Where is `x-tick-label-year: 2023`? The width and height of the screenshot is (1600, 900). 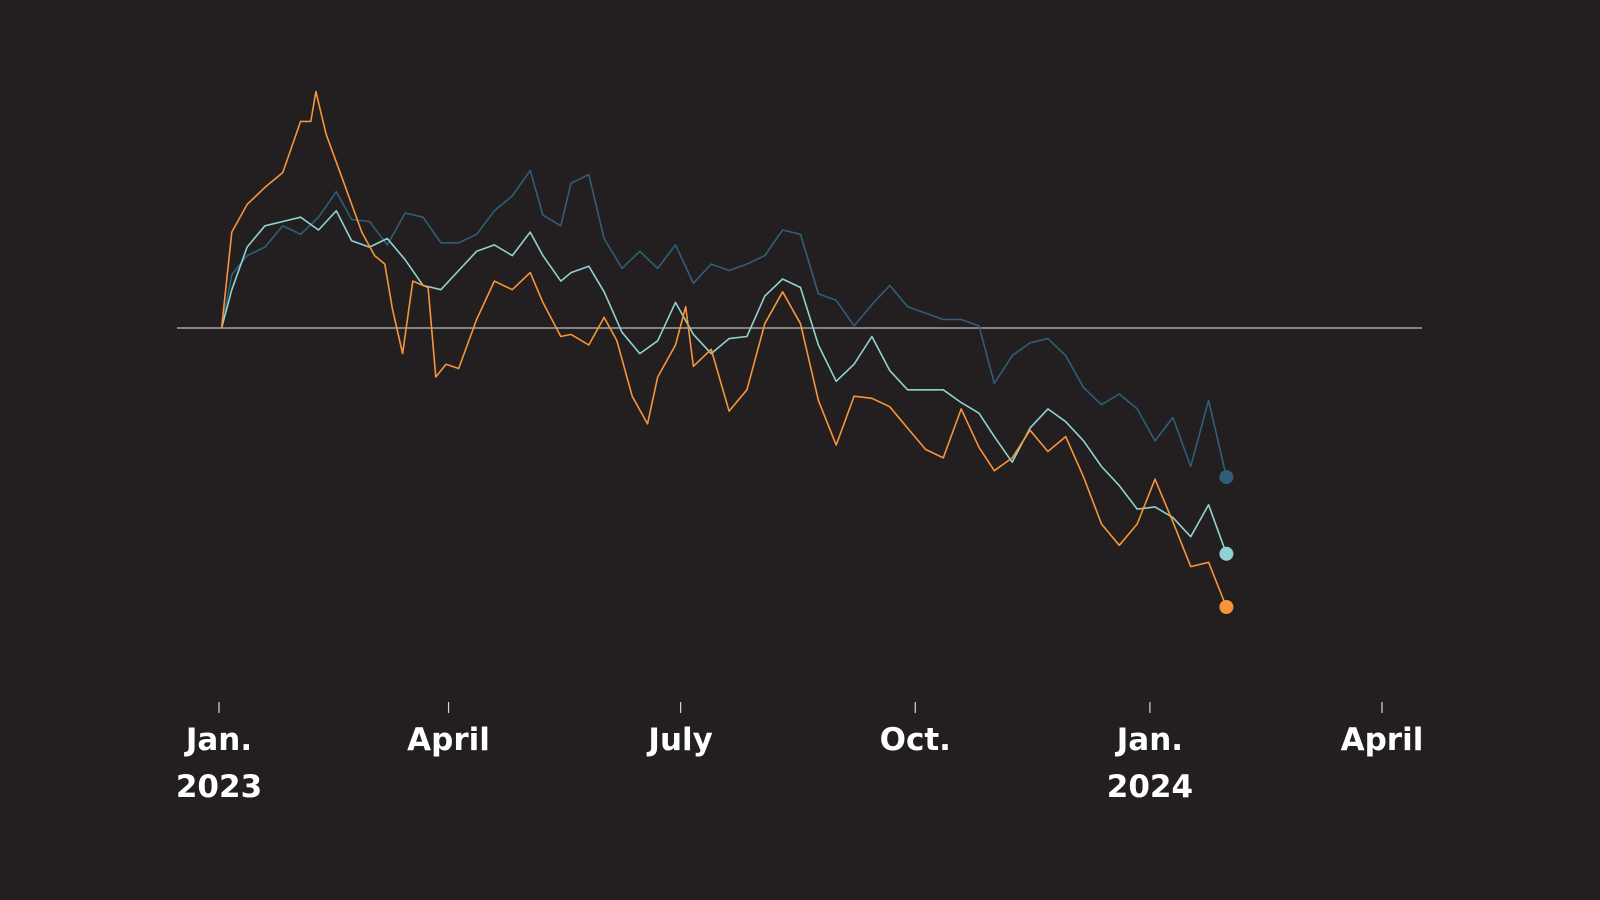
x-tick-label-year: 2023 is located at coordinates (219, 787).